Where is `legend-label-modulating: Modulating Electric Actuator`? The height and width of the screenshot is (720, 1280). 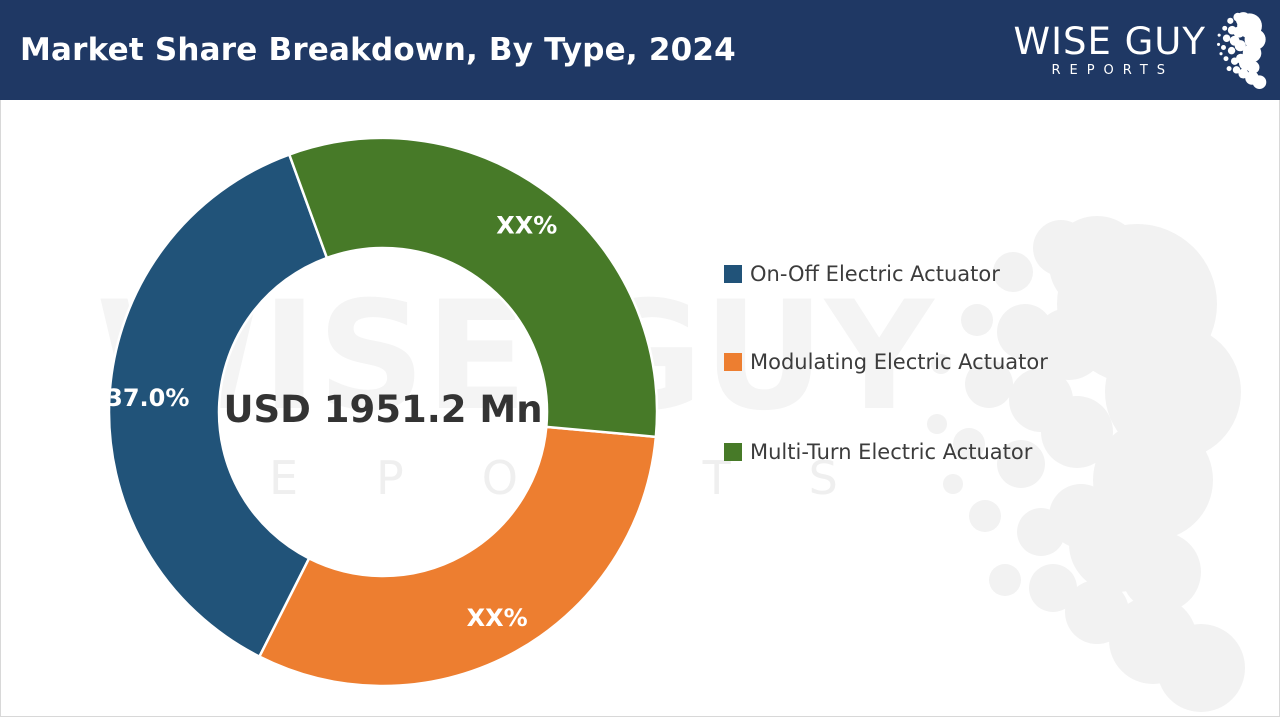
legend-label-modulating: Modulating Electric Actuator is located at coordinates (899, 362).